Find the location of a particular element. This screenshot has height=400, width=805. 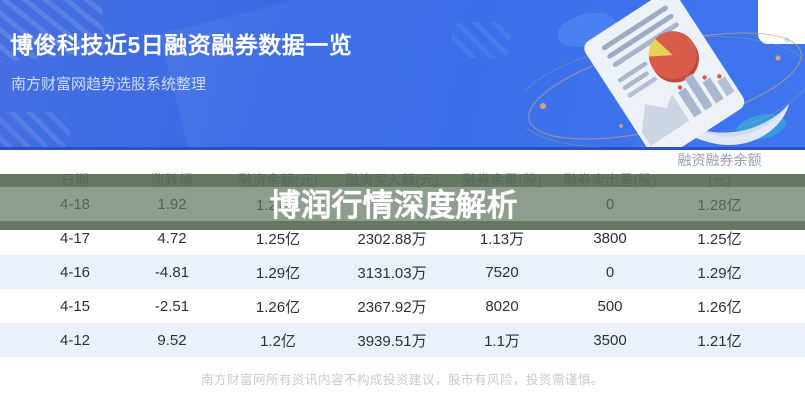

cell-margin-balance: 1.25亿 is located at coordinates (278, 239).